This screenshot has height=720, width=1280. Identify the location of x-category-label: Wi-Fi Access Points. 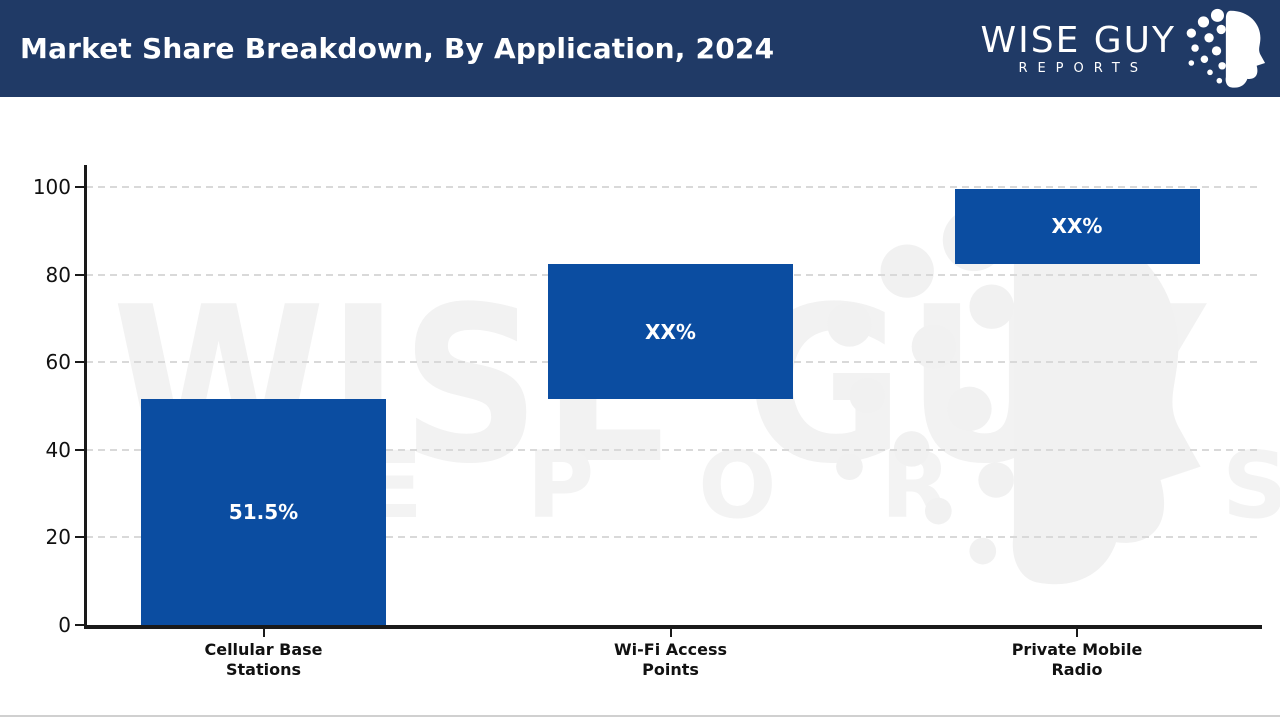
(671, 660).